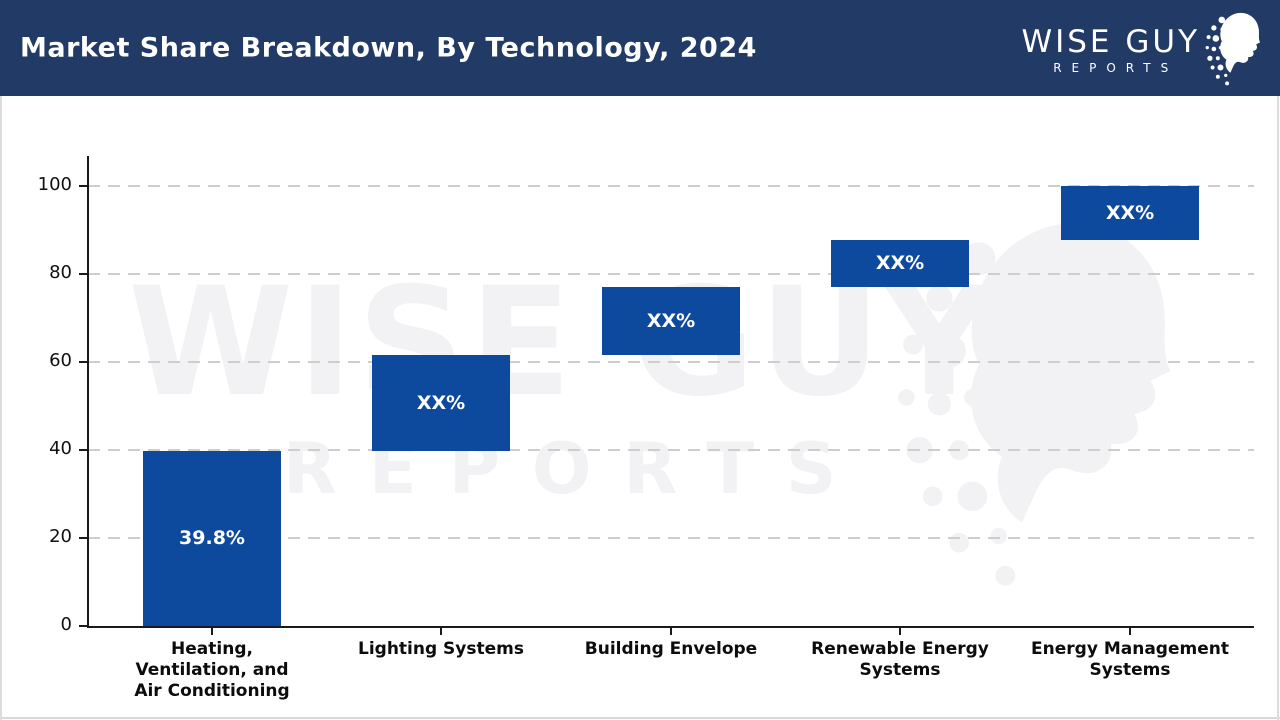 Image resolution: width=1280 pixels, height=720 pixels. What do you see at coordinates (54, 184) in the screenshot?
I see `y-axis-tick-label: 100` at bounding box center [54, 184].